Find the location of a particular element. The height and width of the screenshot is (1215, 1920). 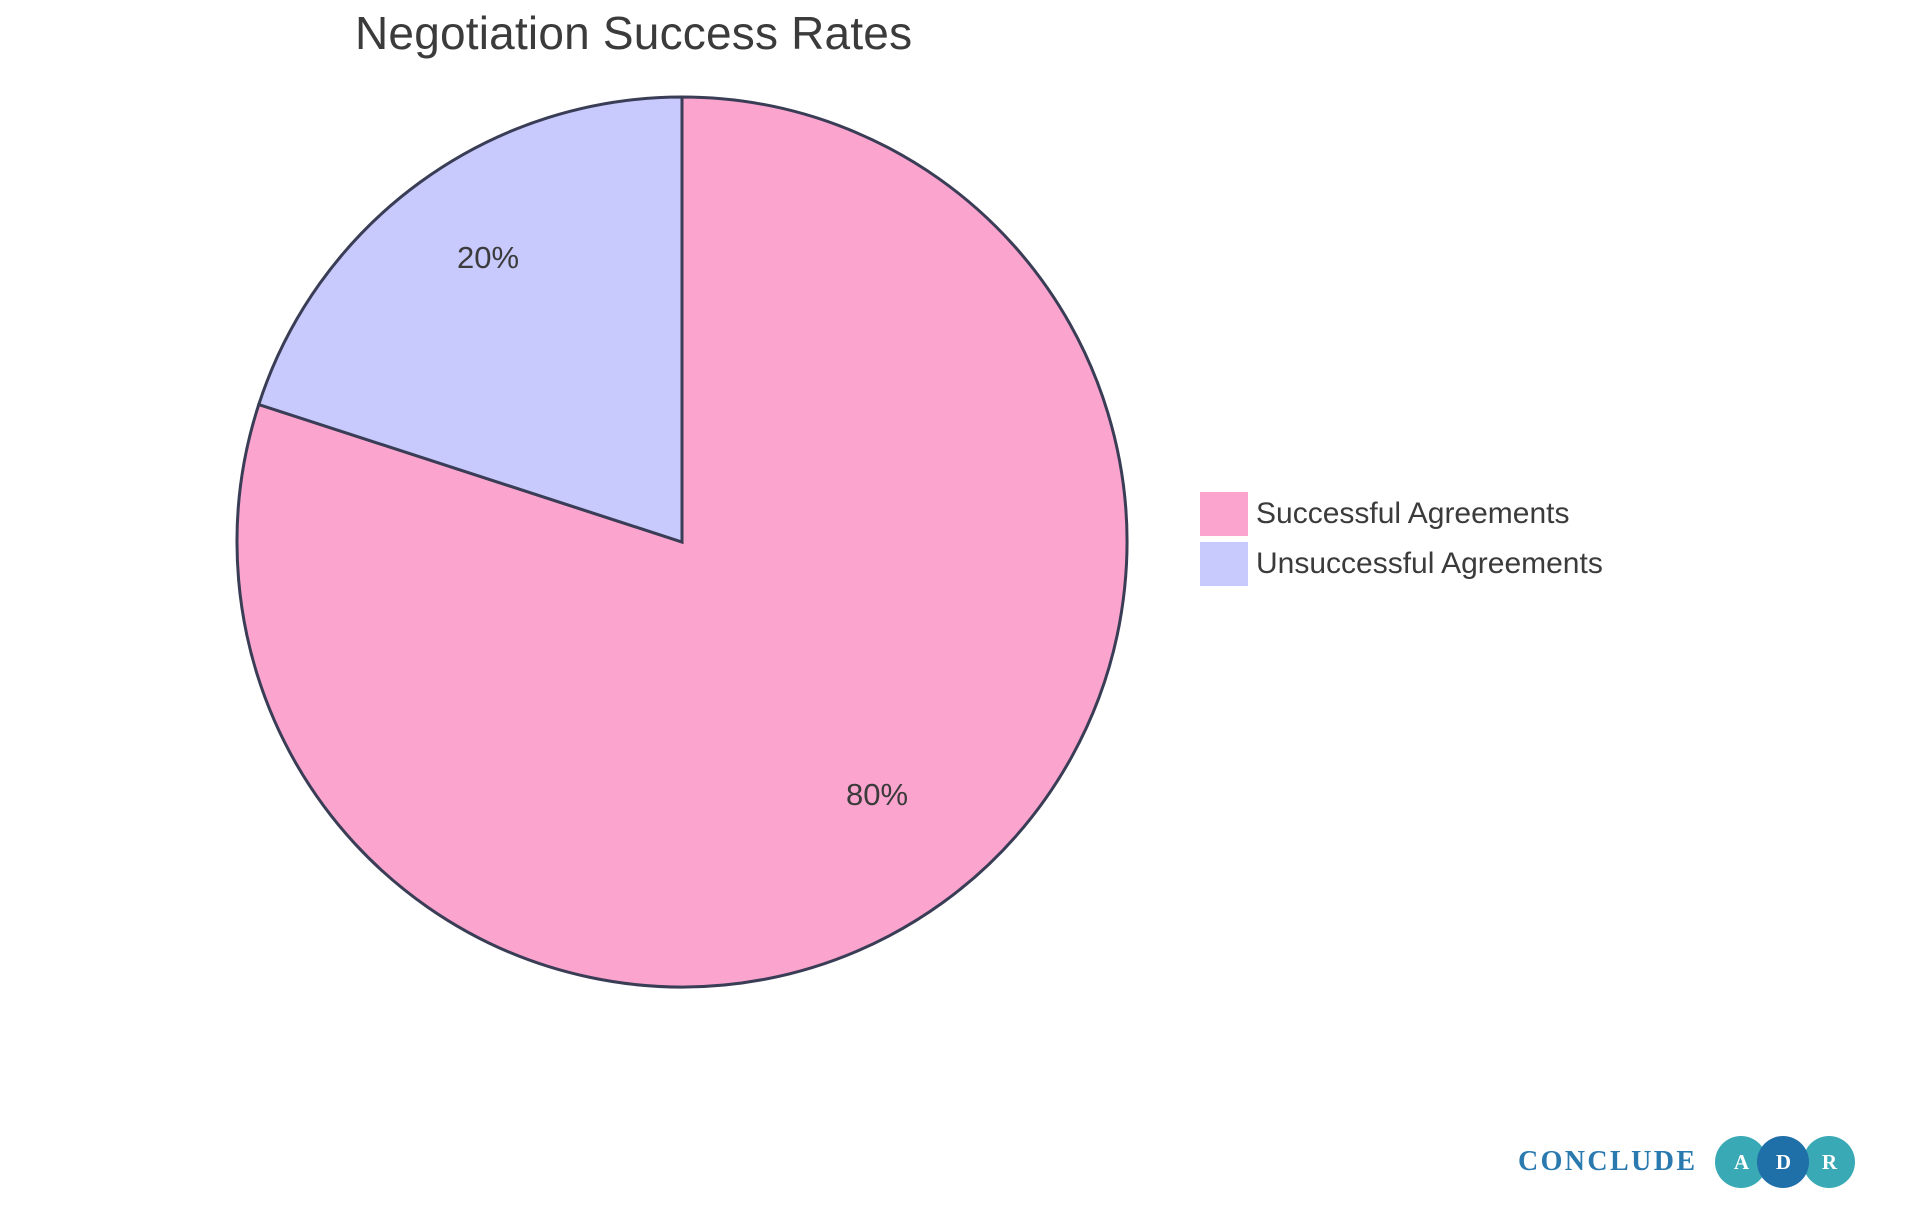

pie-slice-label-80: 80% is located at coordinates (877, 794).